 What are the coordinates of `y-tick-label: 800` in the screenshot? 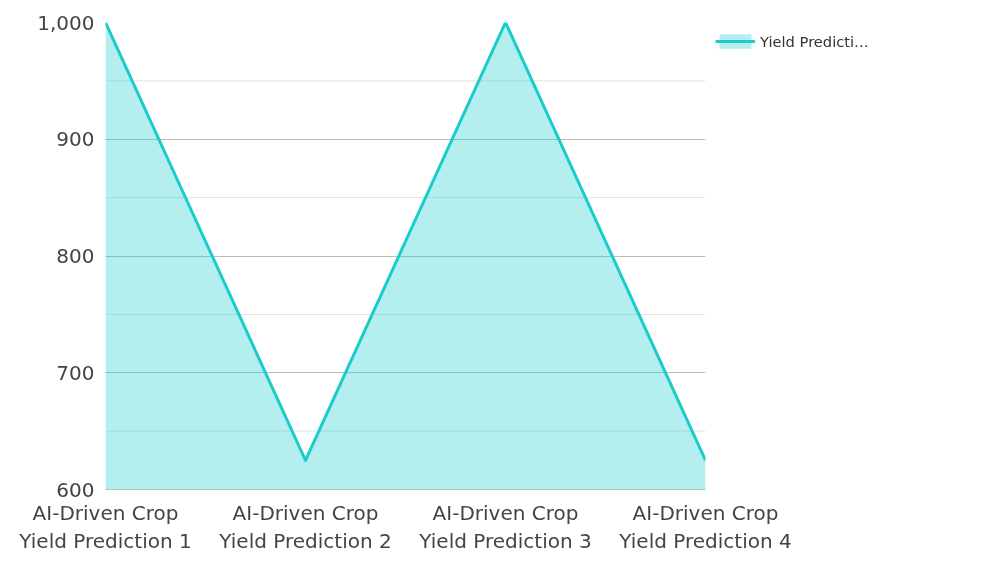 It's located at (75, 256).